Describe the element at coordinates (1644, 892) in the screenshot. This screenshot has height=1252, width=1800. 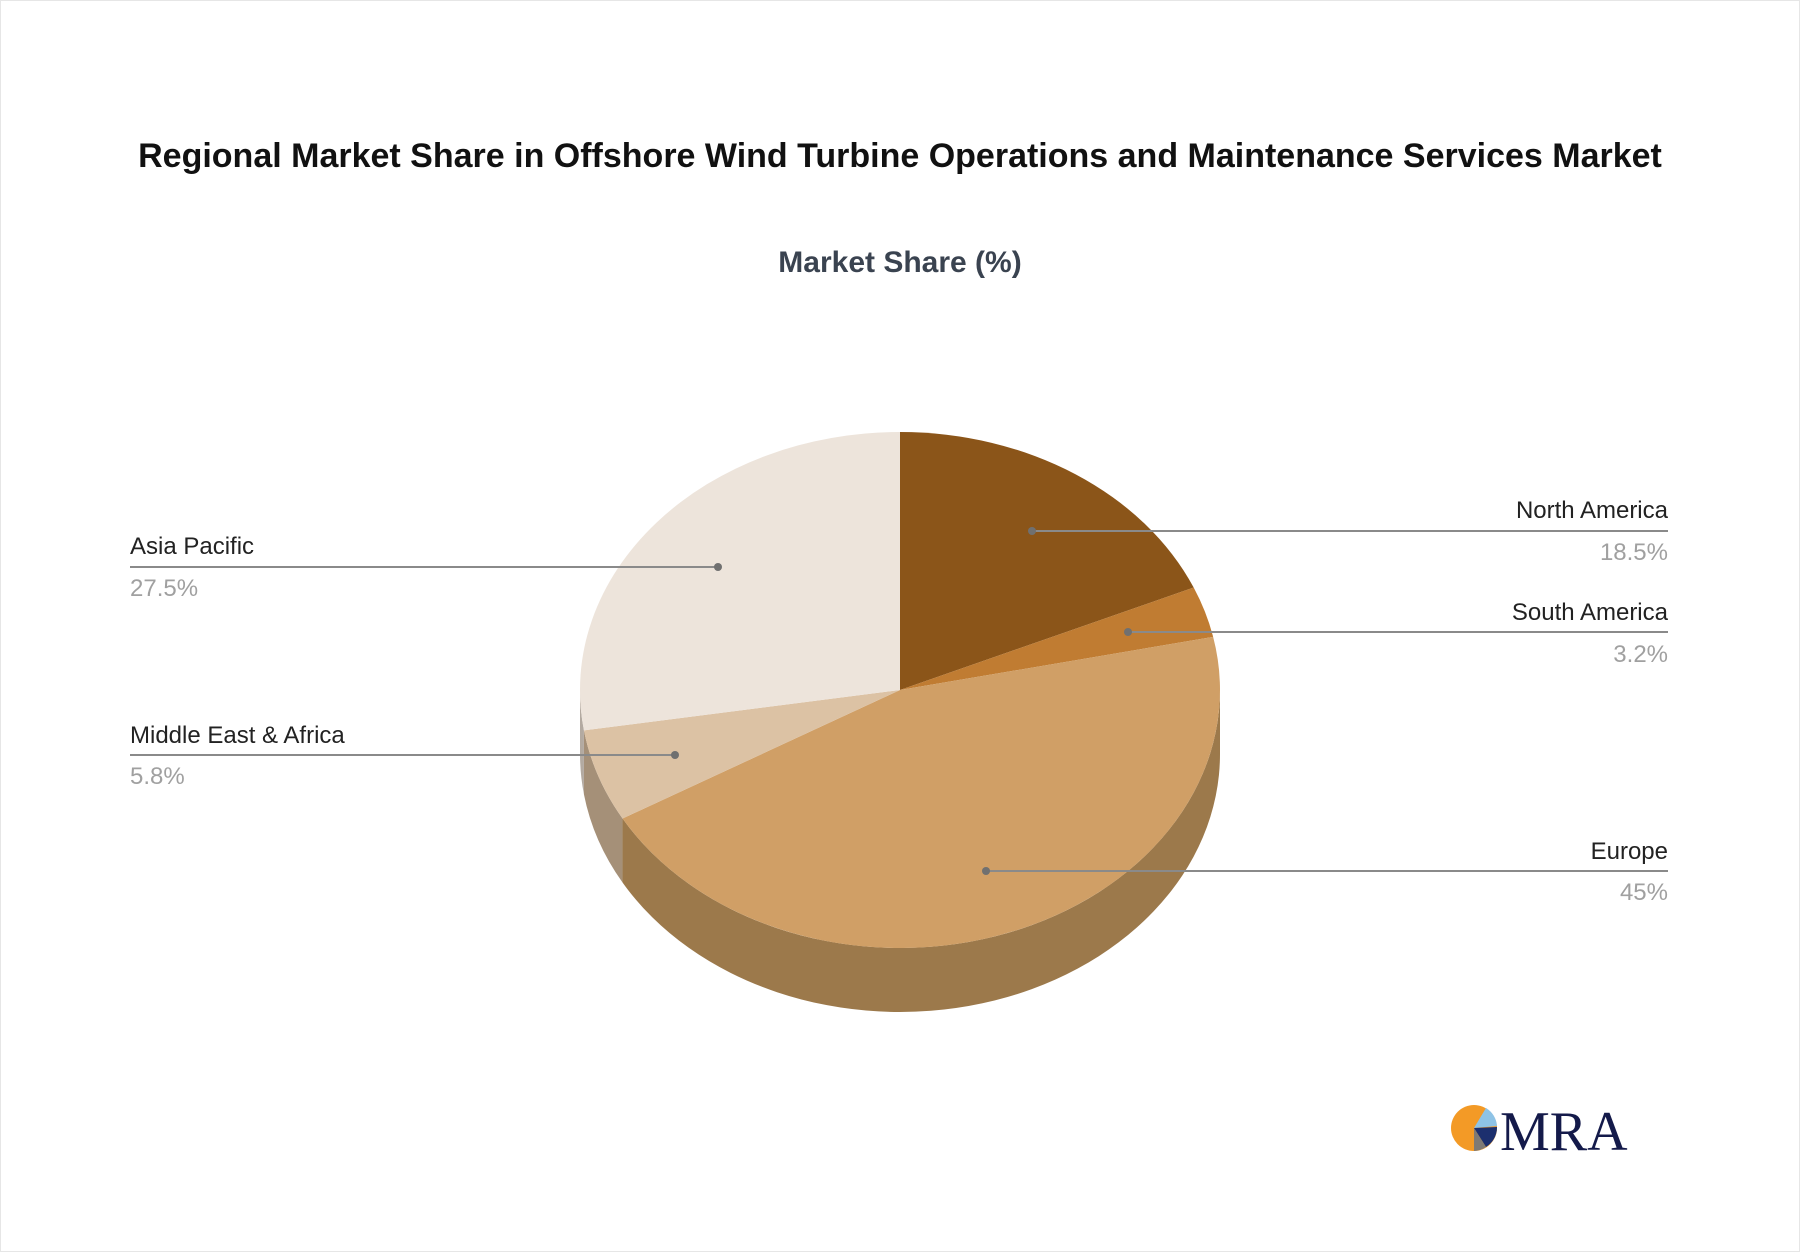
I see `callout-value-europe: 45%` at that location.